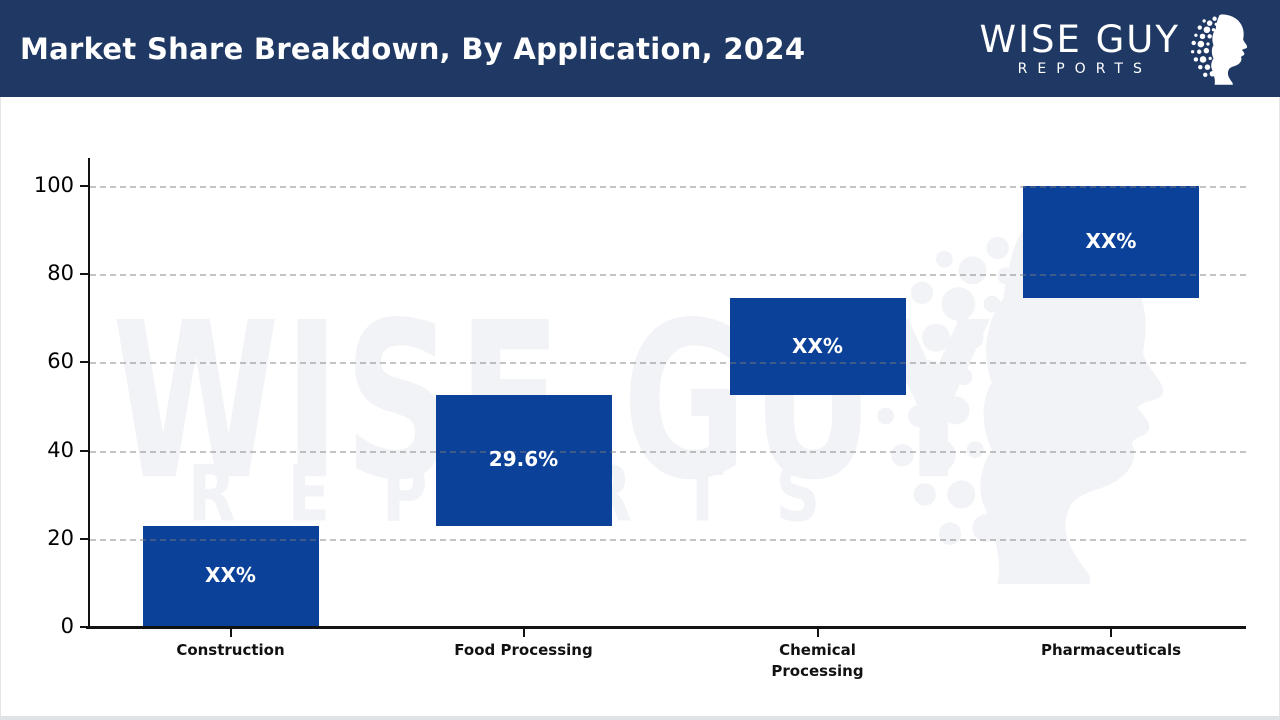 This screenshot has height=720, width=1280. I want to click on wiseguy-face-icon, so click(1219, 49).